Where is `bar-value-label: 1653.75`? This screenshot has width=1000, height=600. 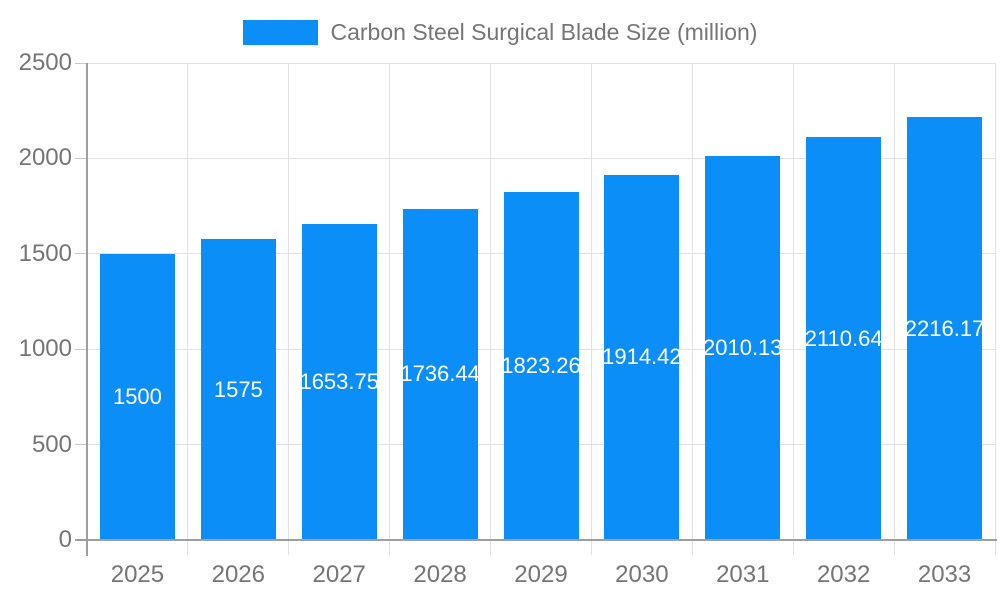
bar-value-label: 1653.75 is located at coordinates (339, 382).